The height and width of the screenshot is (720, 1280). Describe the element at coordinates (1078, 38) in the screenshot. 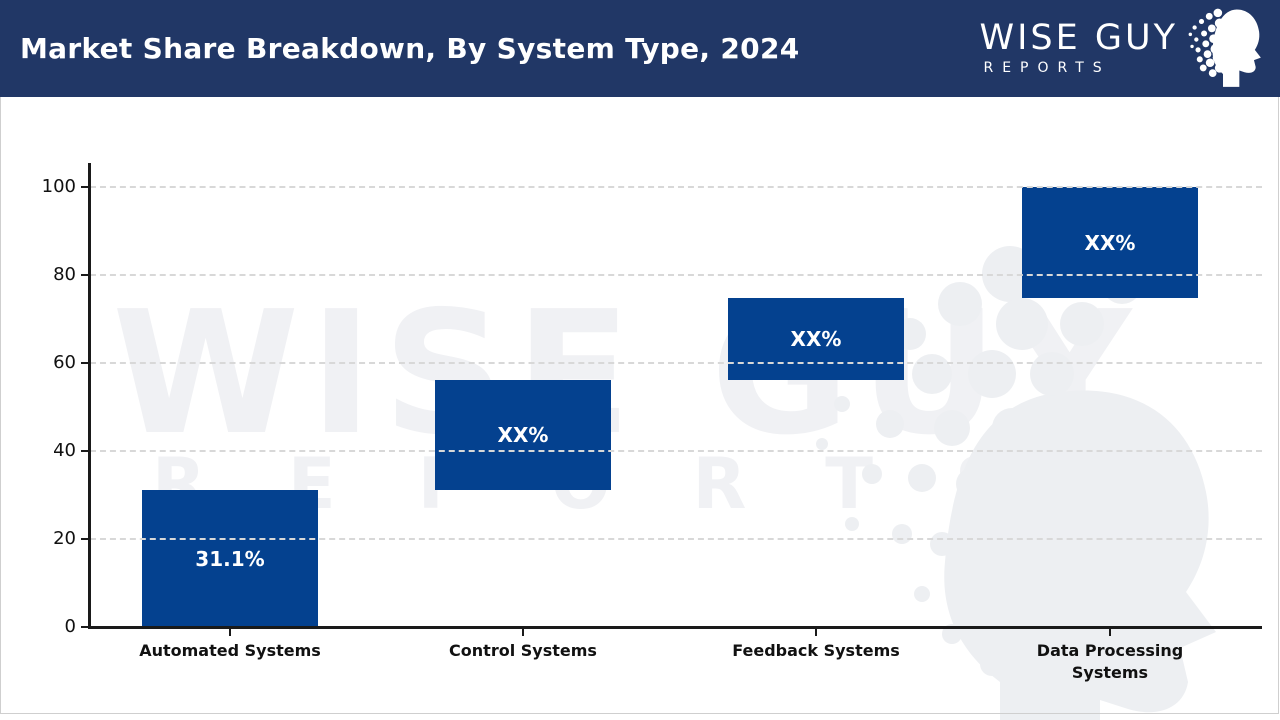

I see `brand-name: WISE GUY` at that location.